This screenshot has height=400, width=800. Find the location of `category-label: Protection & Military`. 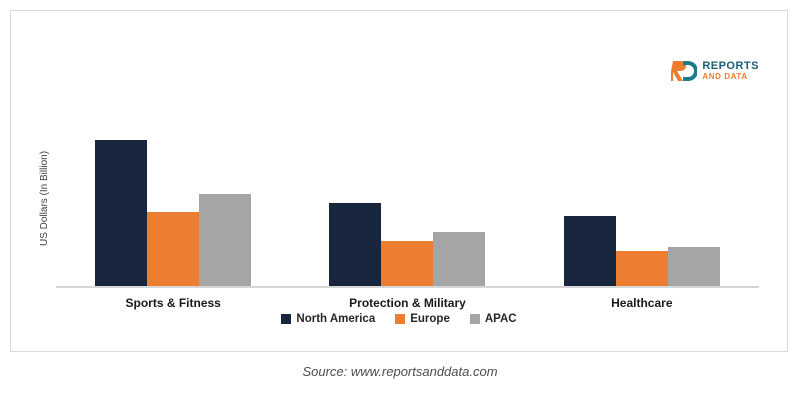

category-label: Protection & Military is located at coordinates (407, 303).